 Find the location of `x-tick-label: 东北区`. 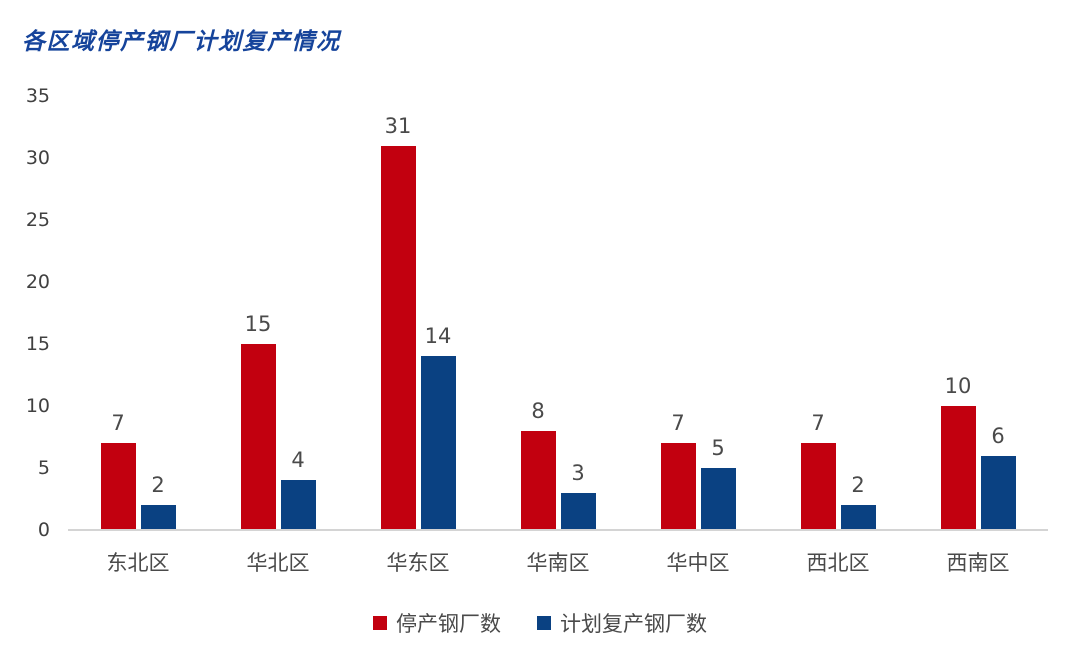

x-tick-label: 东北区 is located at coordinates (138, 563).